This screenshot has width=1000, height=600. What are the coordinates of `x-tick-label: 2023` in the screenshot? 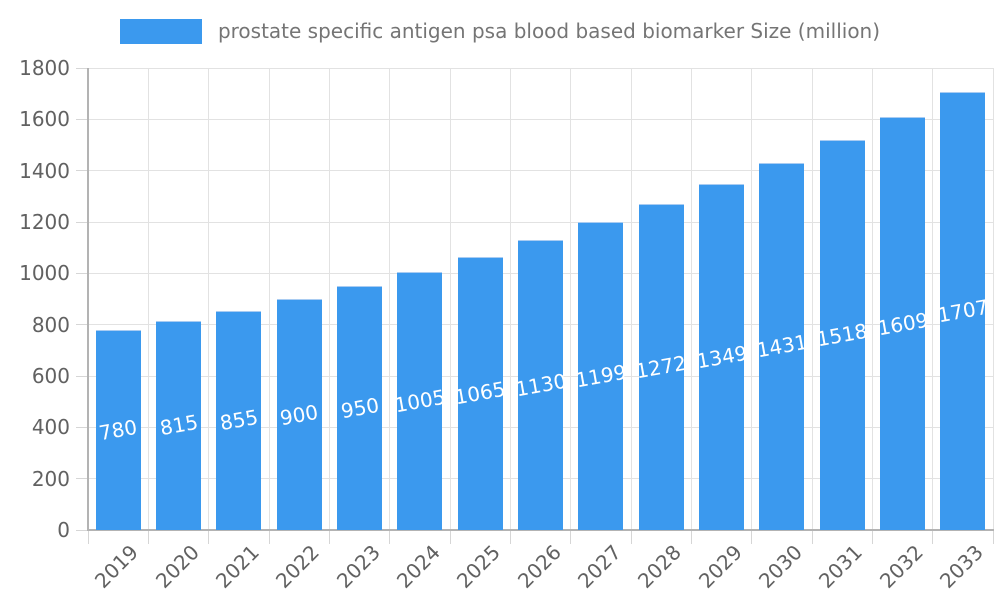 It's located at (358, 566).